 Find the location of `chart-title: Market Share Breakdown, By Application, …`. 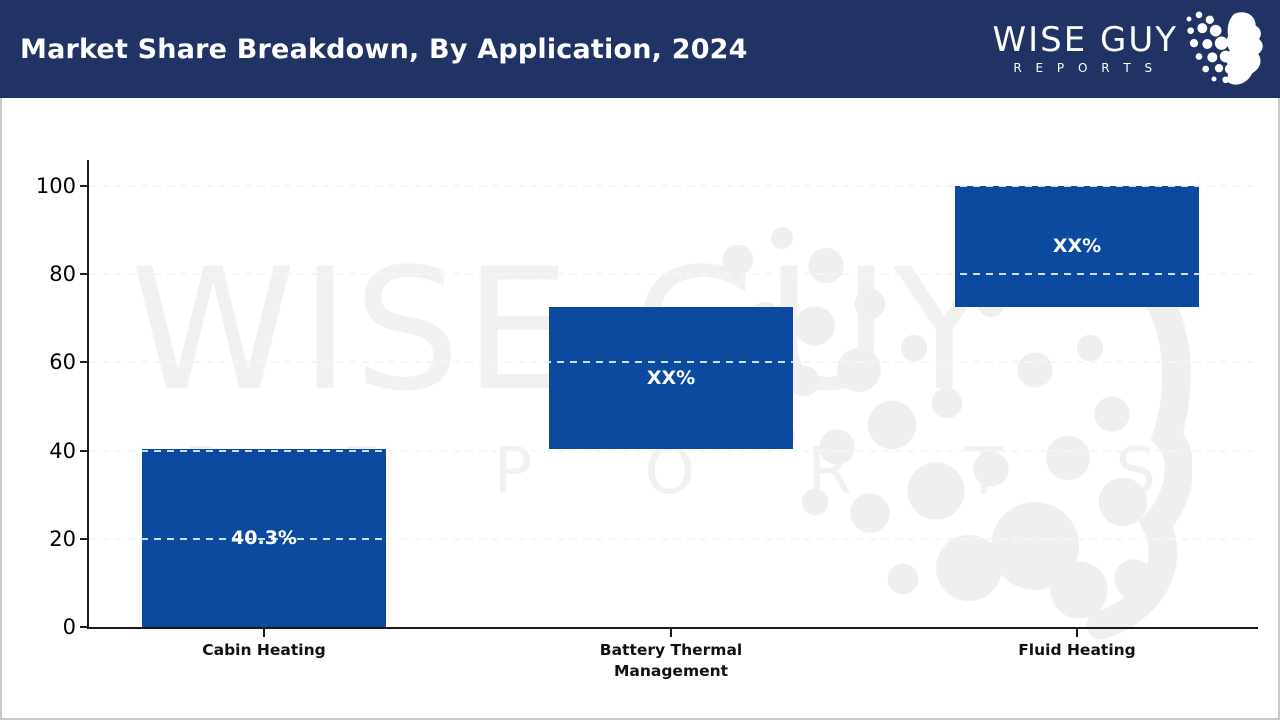

chart-title: Market Share Breakdown, By Application, … is located at coordinates (384, 49).